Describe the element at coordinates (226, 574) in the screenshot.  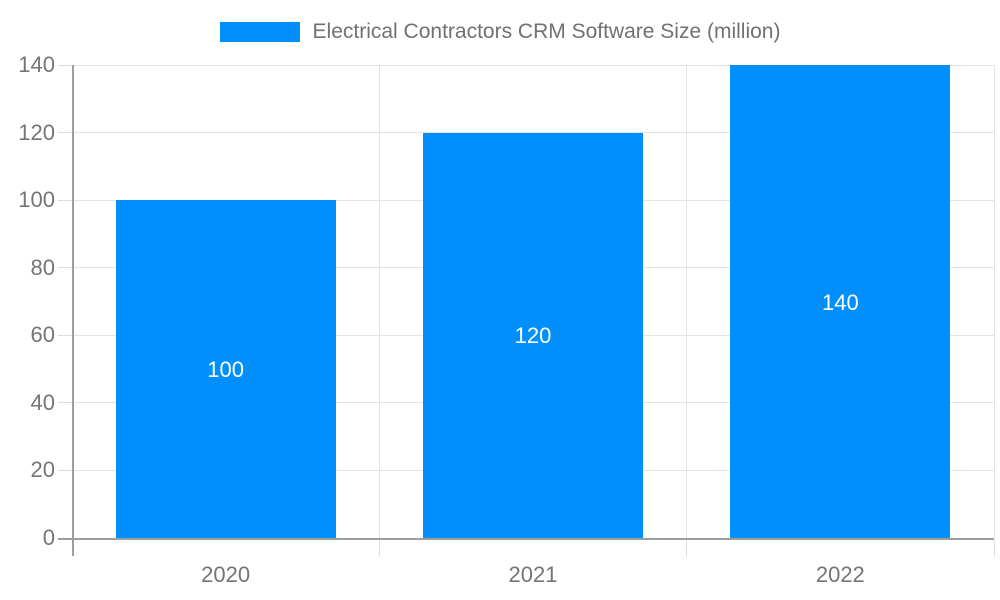
I see `x-axis-tick-label: 2020` at that location.